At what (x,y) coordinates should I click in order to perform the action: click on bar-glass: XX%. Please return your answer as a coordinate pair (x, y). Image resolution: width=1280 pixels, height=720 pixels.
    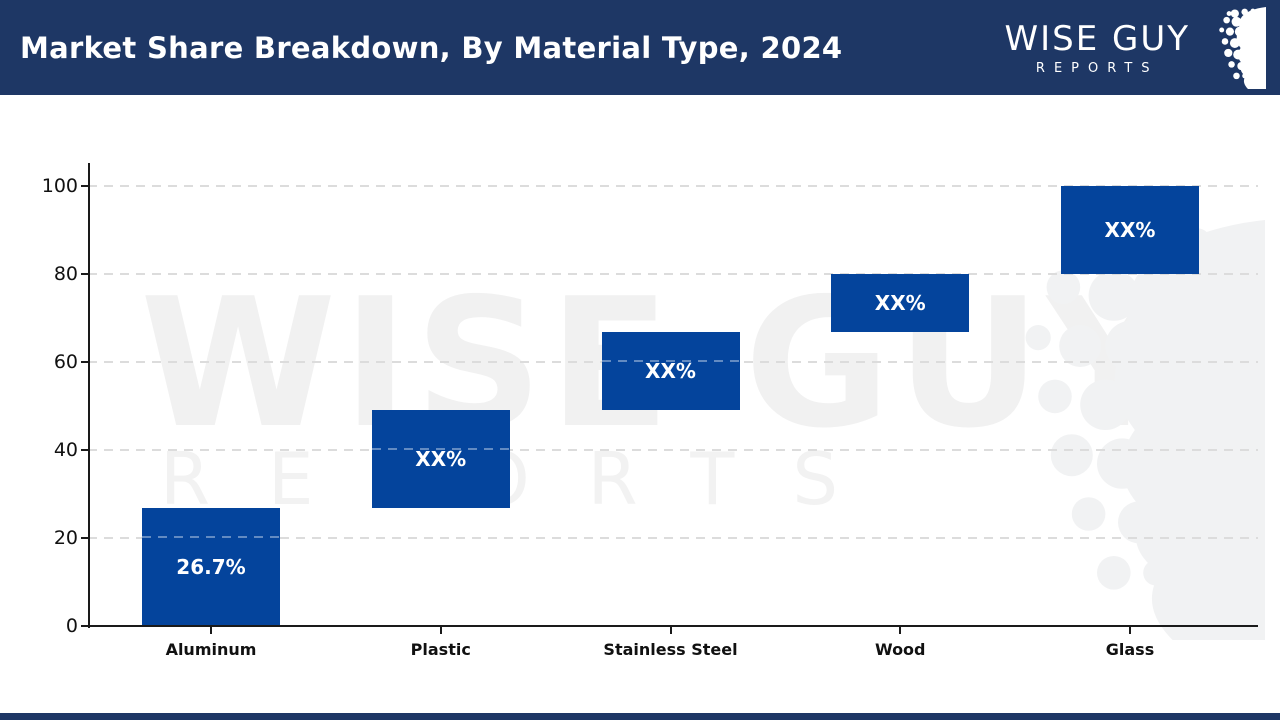
    Looking at the image, I should click on (1130, 229).